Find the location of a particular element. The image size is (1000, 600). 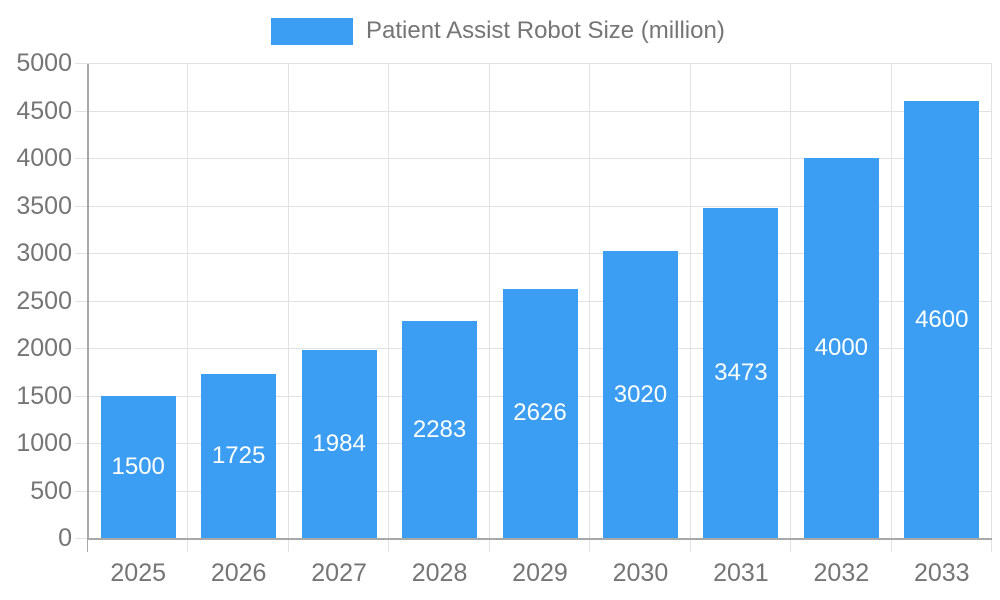

legend-label: Patient Assist Robot Size (million) is located at coordinates (545, 30).